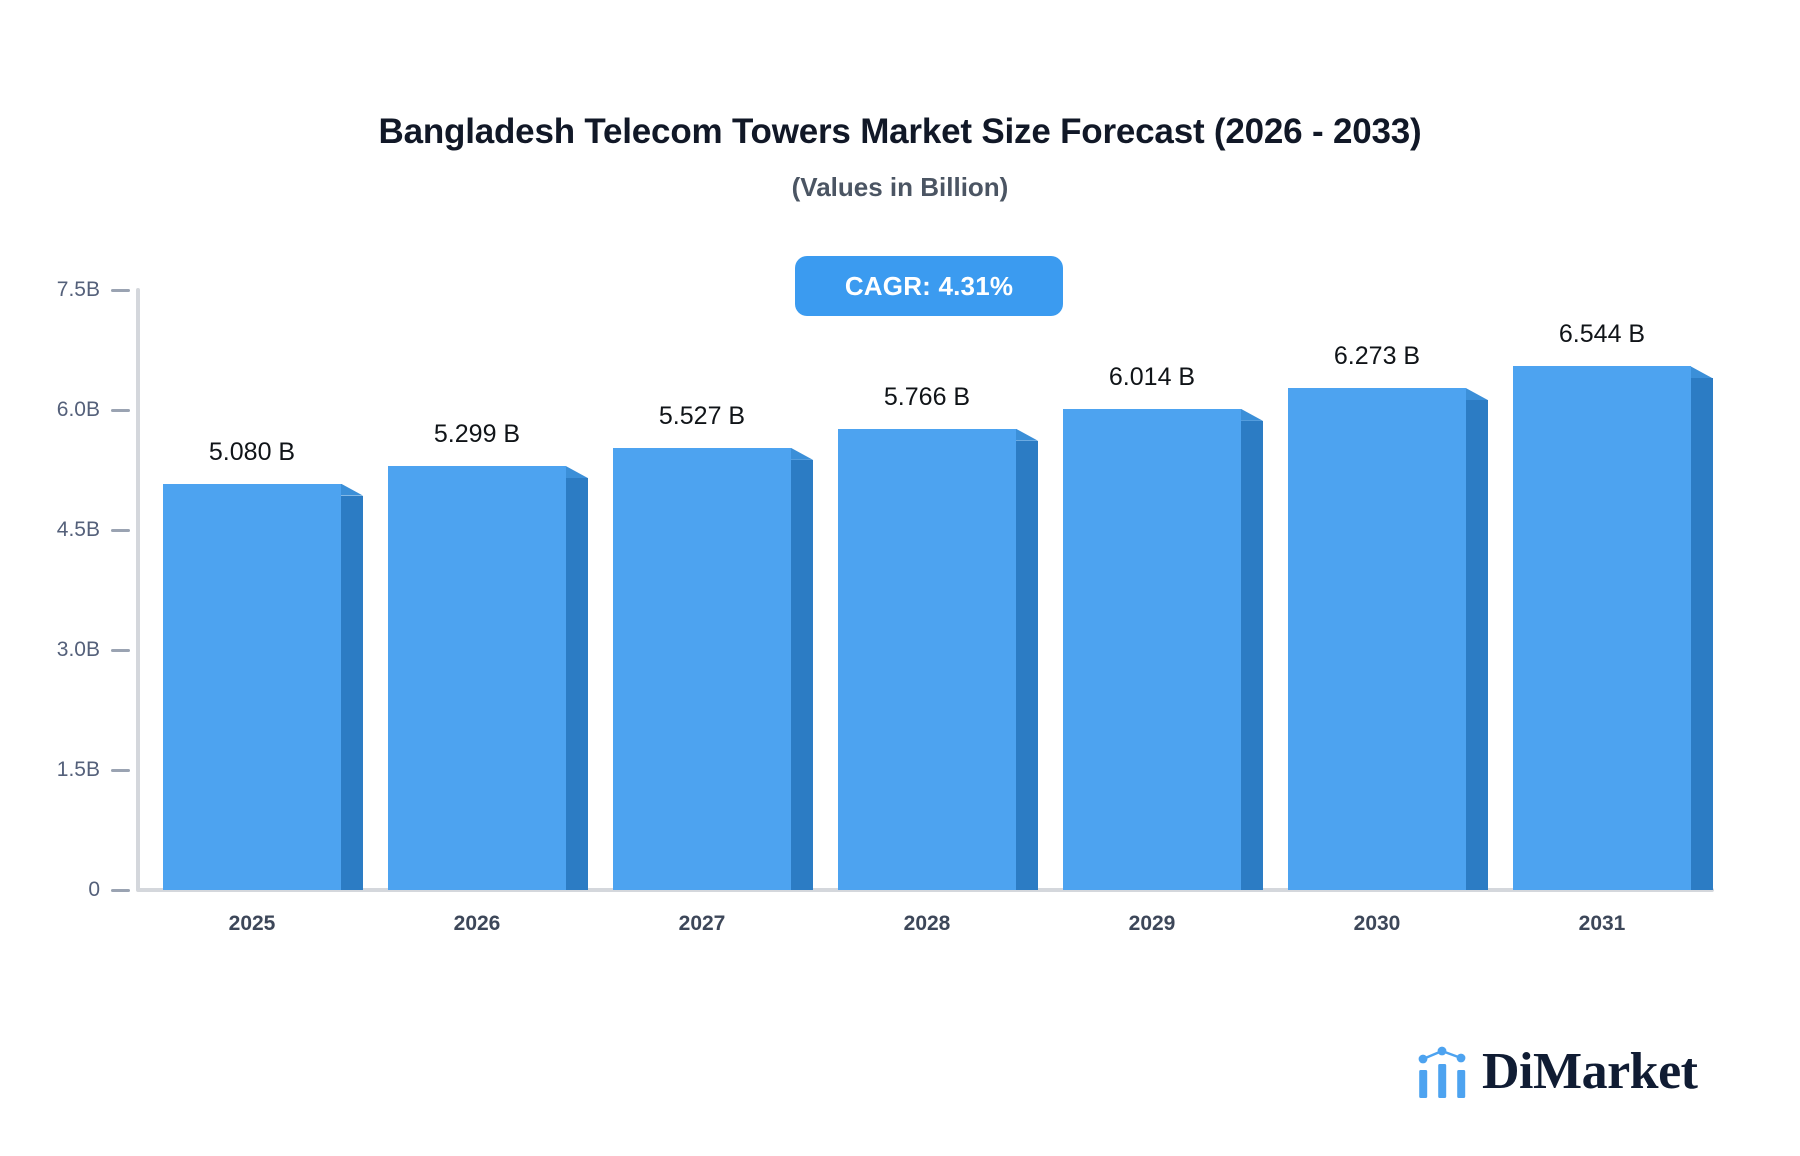  What do you see at coordinates (1590, 1071) in the screenshot?
I see `logo-wordmark: DiMarket` at bounding box center [1590, 1071].